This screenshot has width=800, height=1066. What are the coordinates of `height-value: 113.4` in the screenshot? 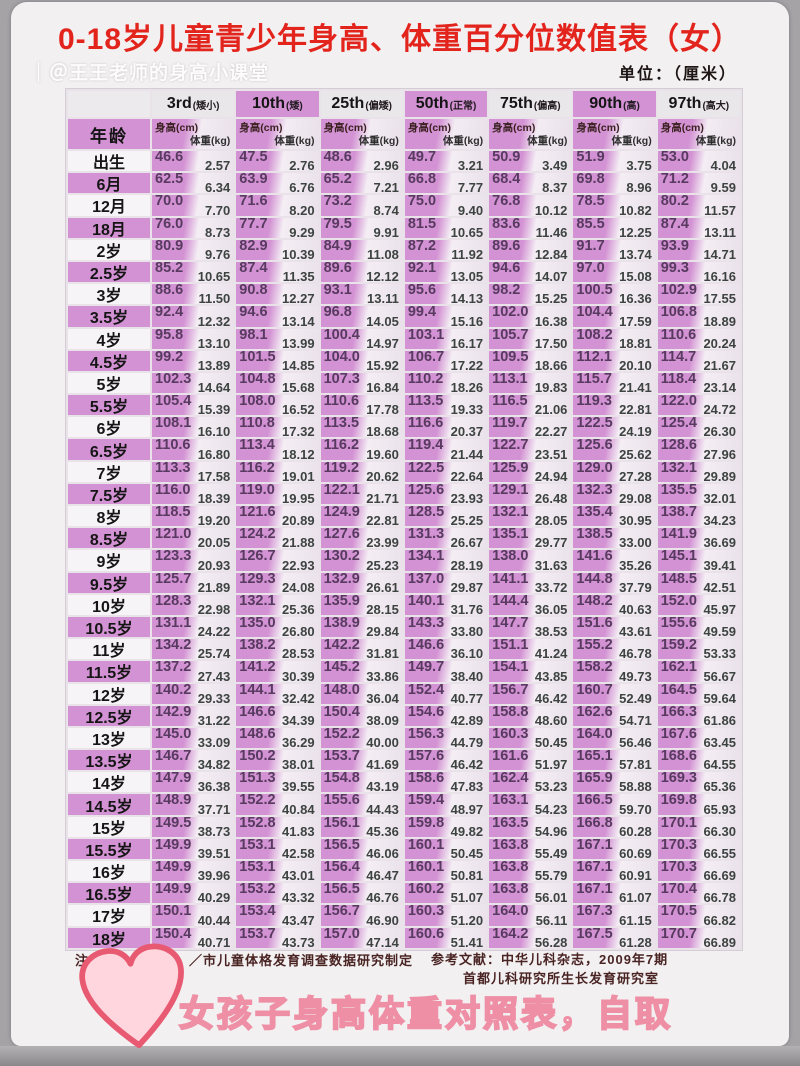 It's located at (257, 445).